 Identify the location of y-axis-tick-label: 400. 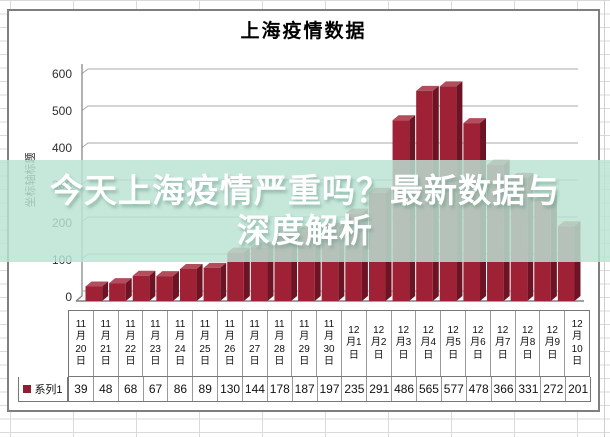
(61, 148).